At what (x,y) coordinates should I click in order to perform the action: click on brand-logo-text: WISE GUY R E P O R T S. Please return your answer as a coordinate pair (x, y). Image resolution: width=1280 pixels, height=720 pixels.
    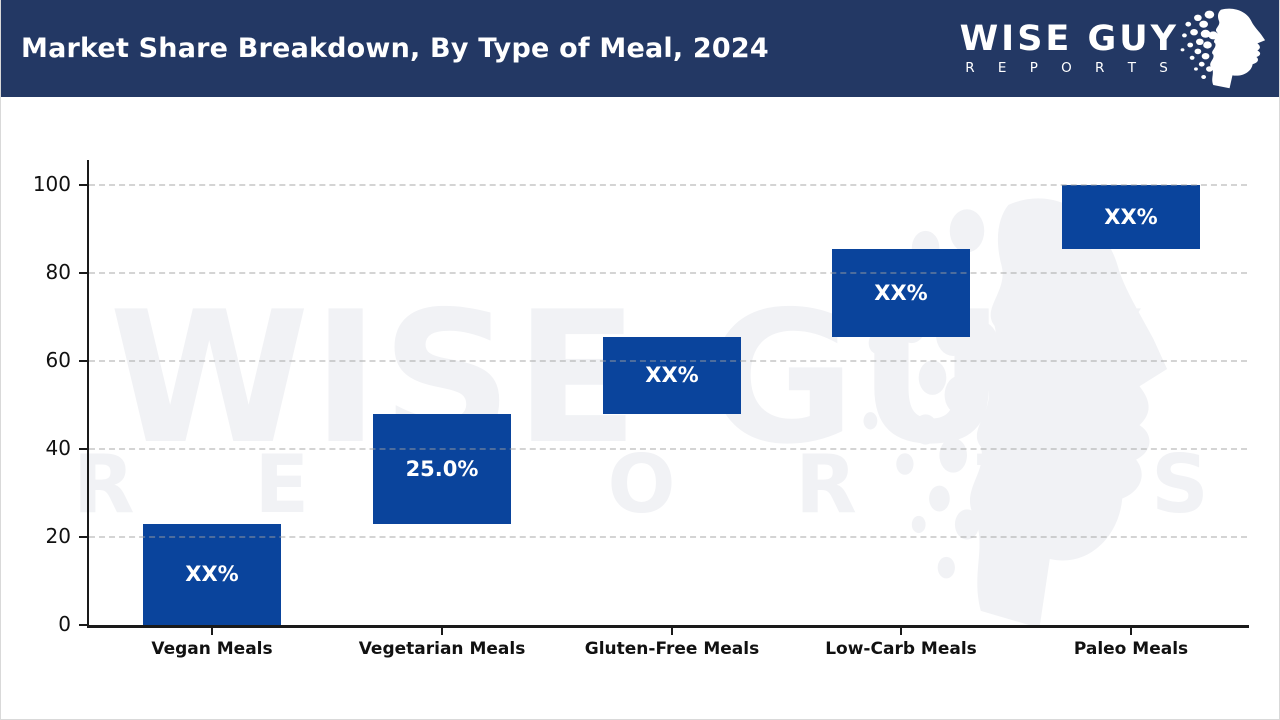
    Looking at the image, I should click on (1069, 47).